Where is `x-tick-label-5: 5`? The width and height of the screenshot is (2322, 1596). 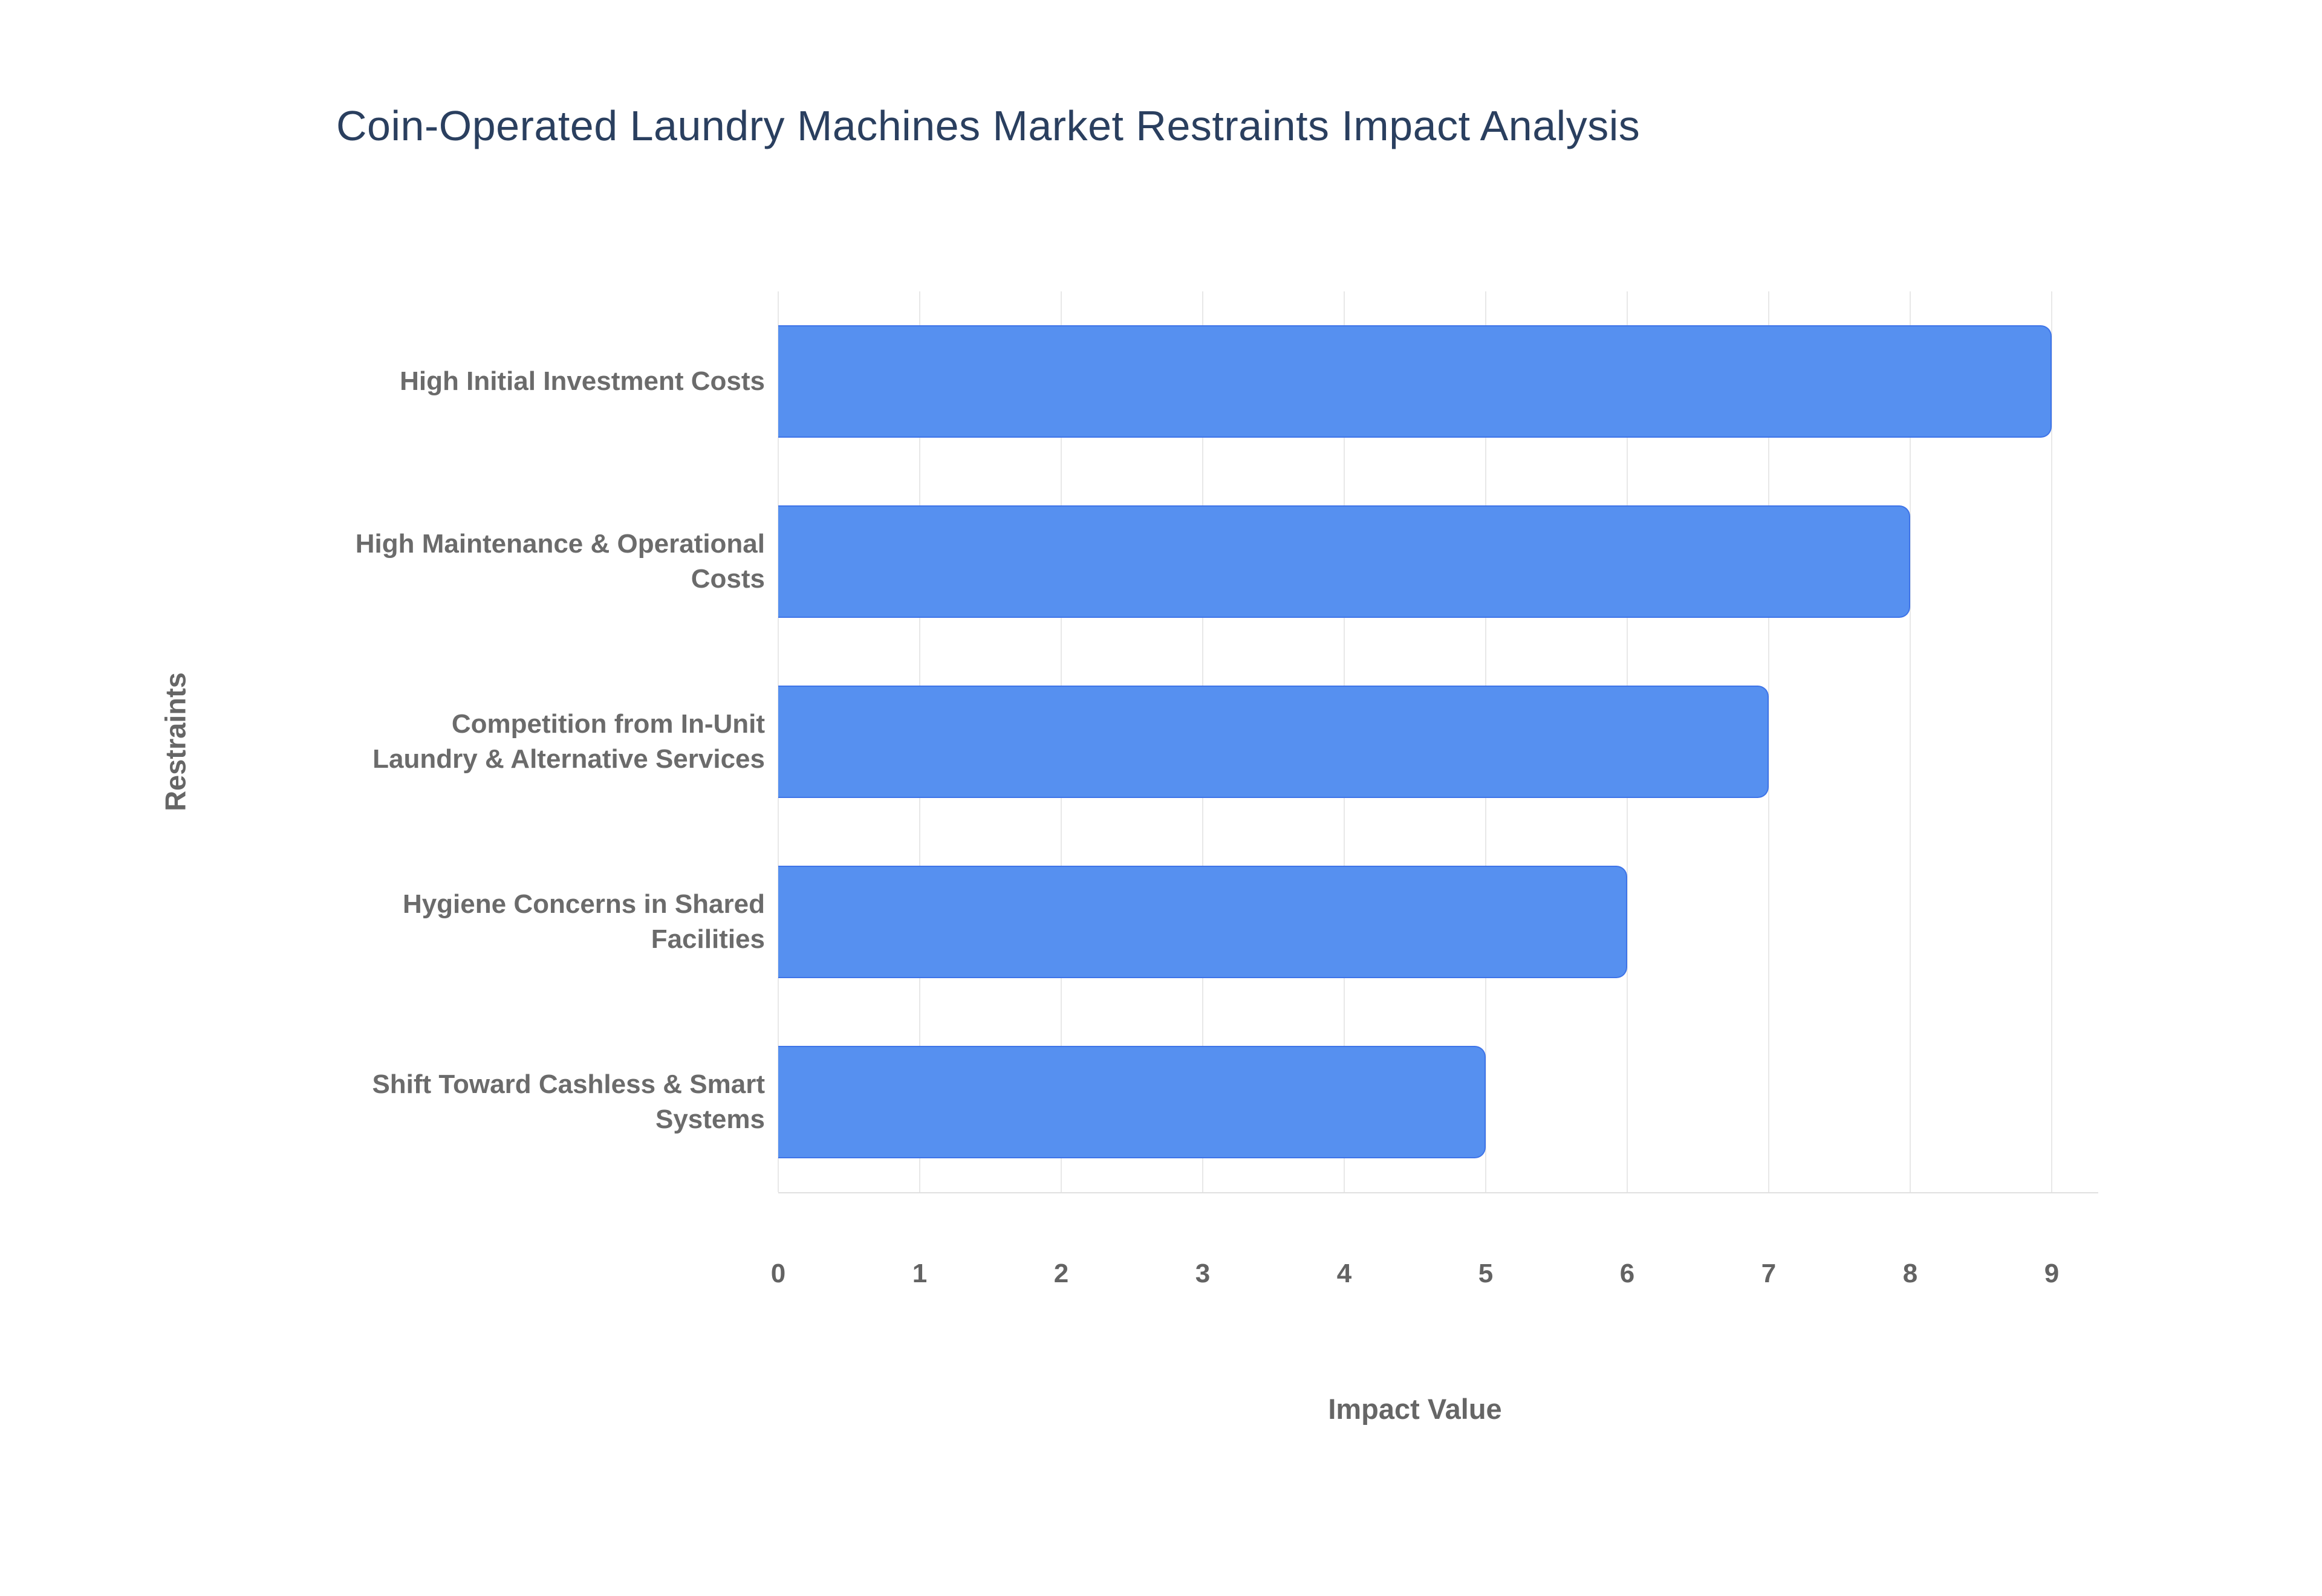
x-tick-label-5: 5 is located at coordinates (1486, 1273).